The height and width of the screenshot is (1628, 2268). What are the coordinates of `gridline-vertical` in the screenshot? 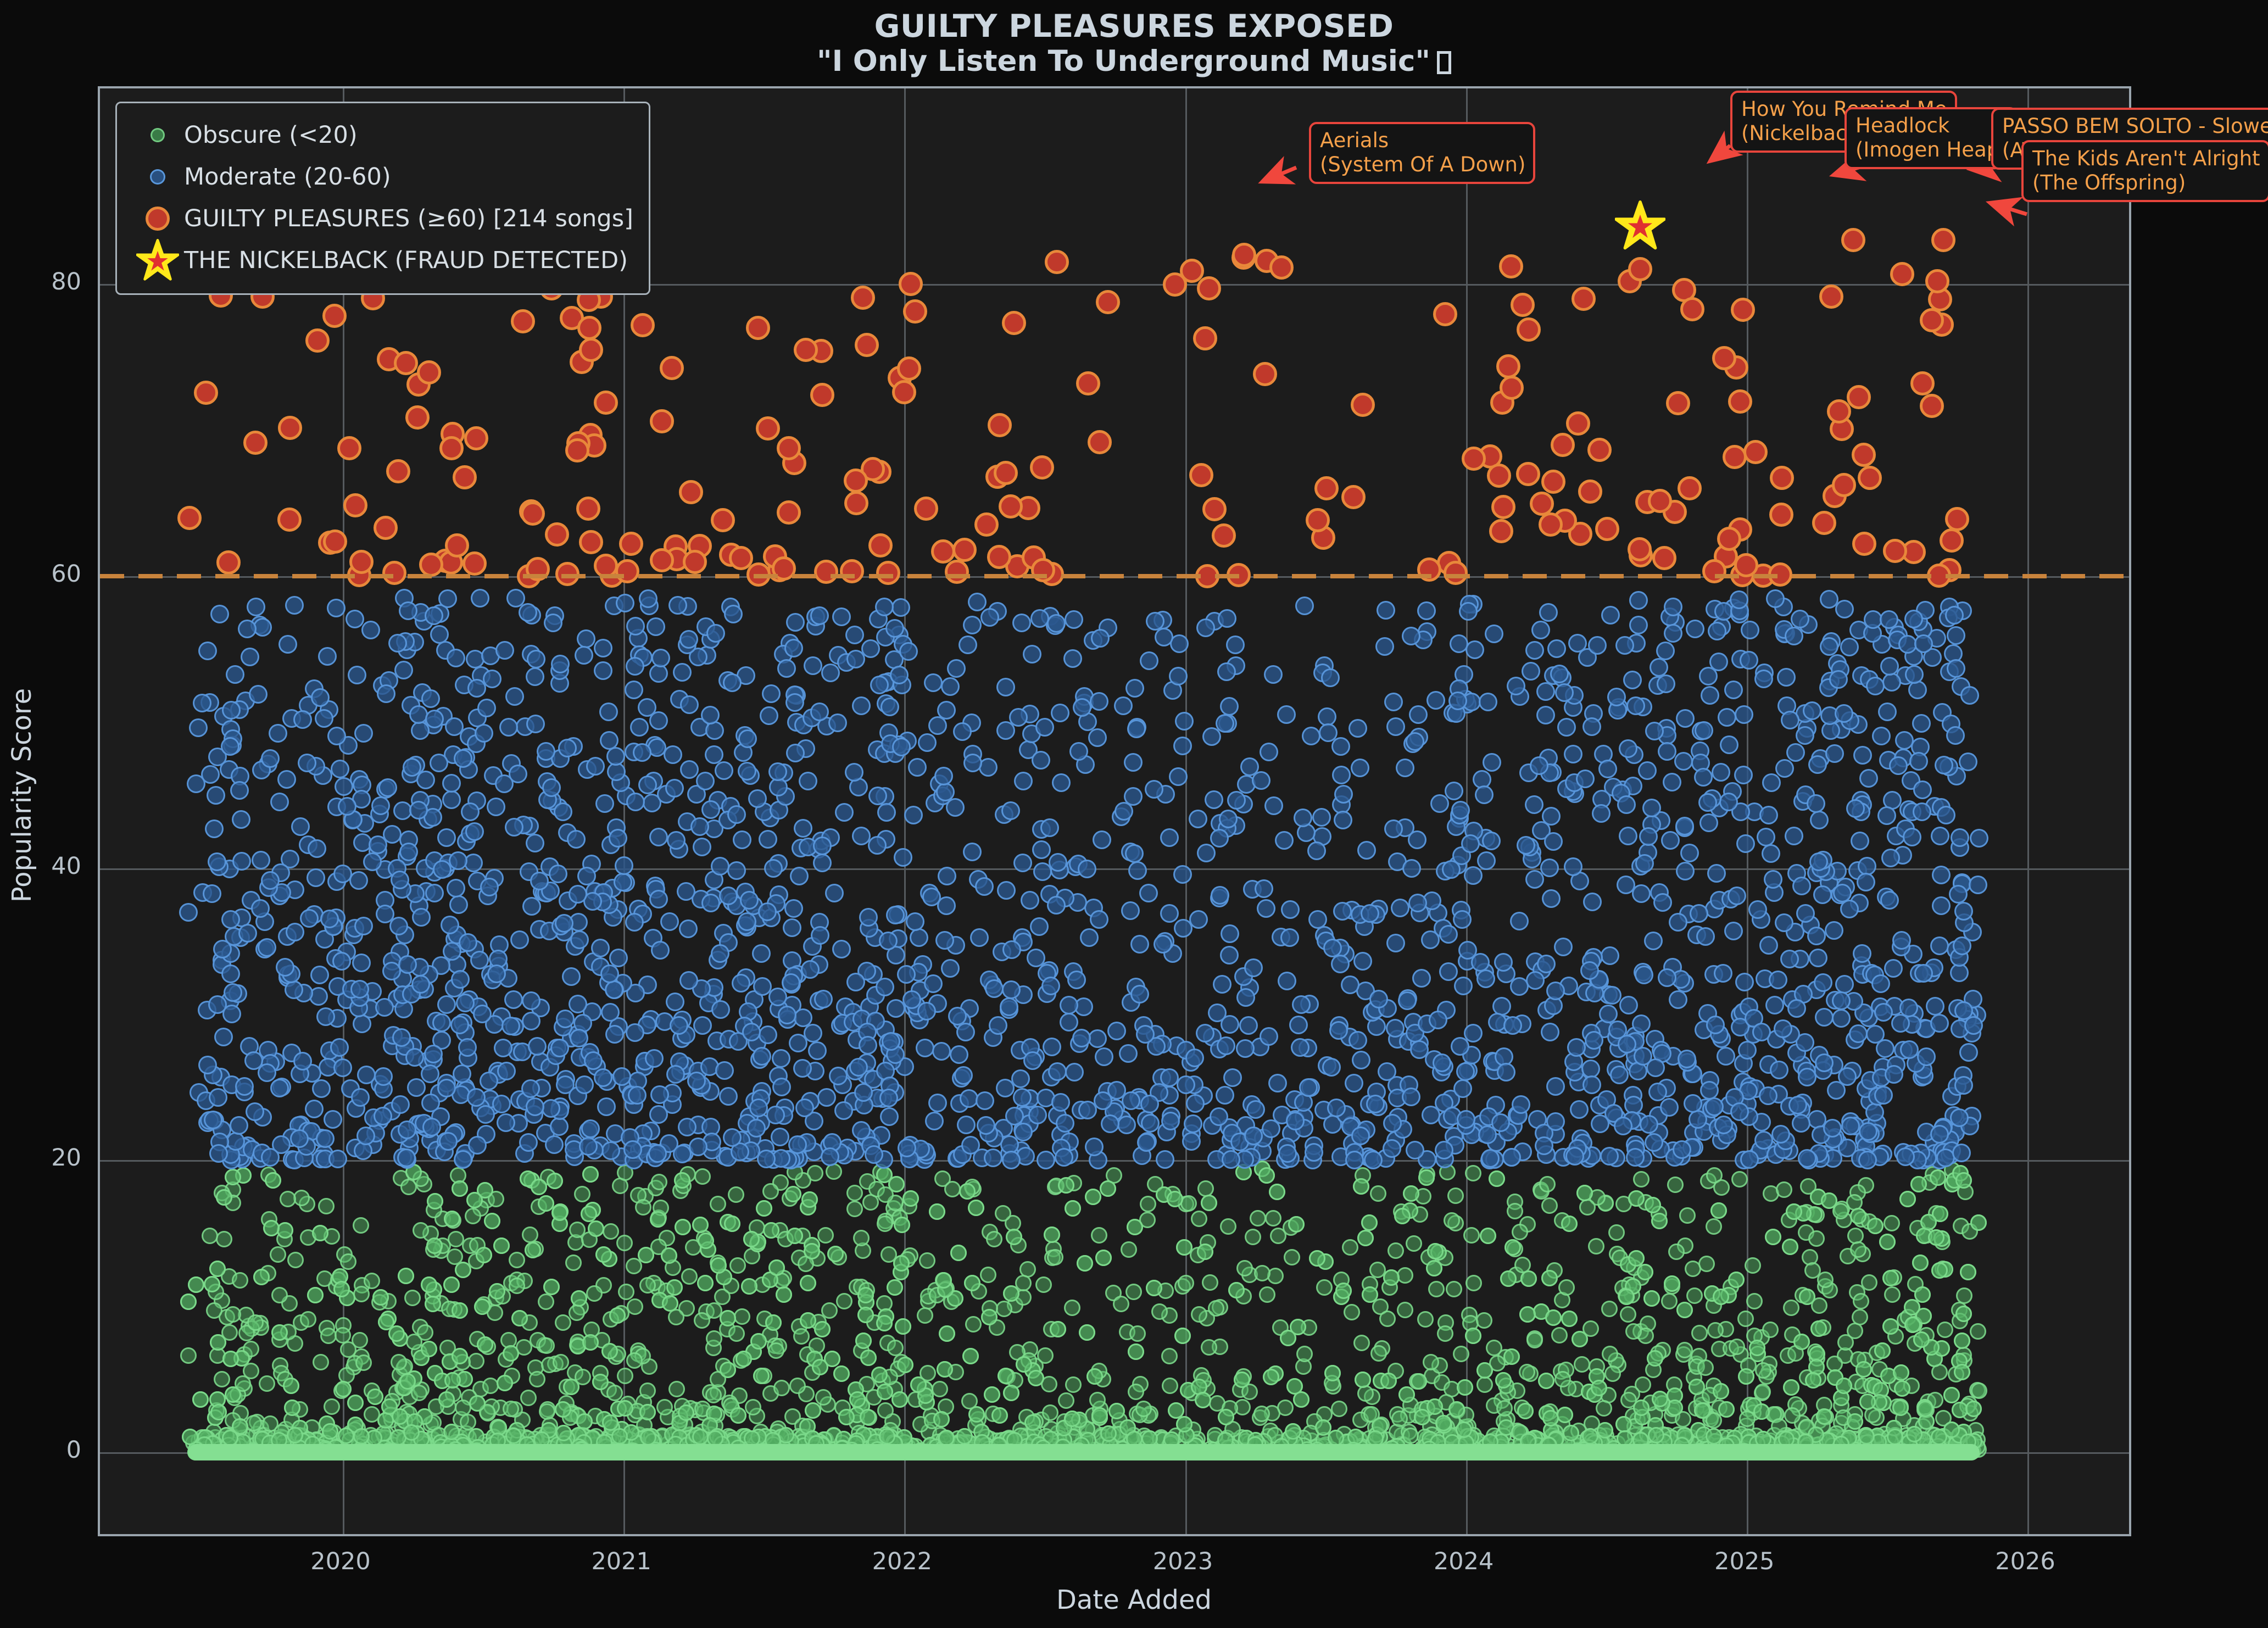 It's located at (624, 811).